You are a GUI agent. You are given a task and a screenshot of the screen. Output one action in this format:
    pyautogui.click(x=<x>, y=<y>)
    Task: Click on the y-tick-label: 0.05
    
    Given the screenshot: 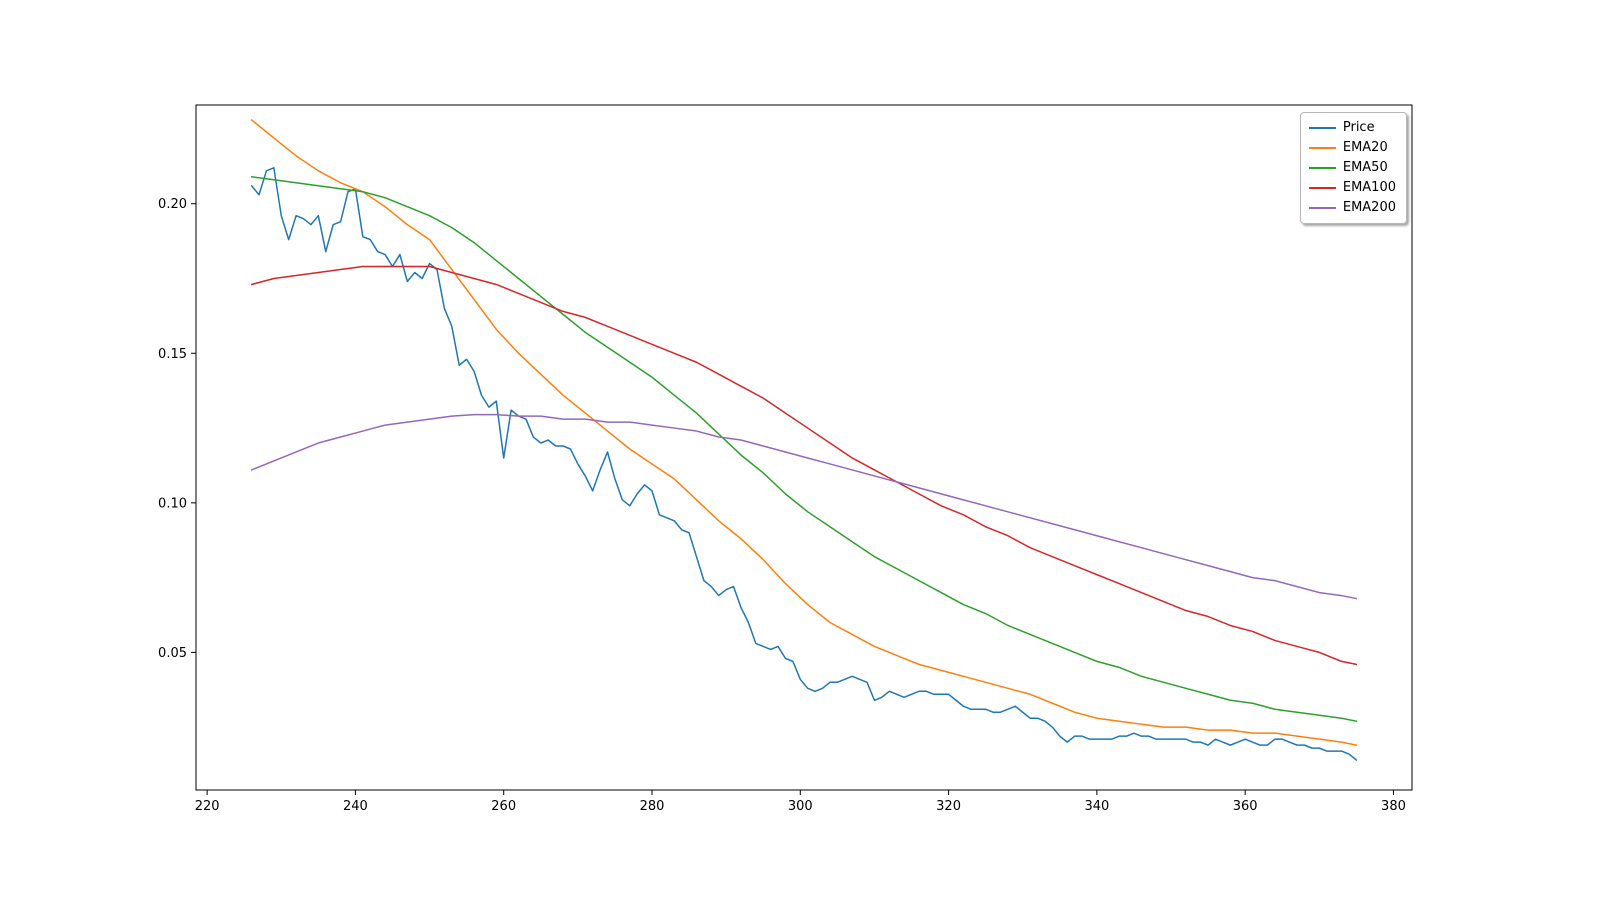 What is the action you would take?
    pyautogui.click(x=172, y=653)
    